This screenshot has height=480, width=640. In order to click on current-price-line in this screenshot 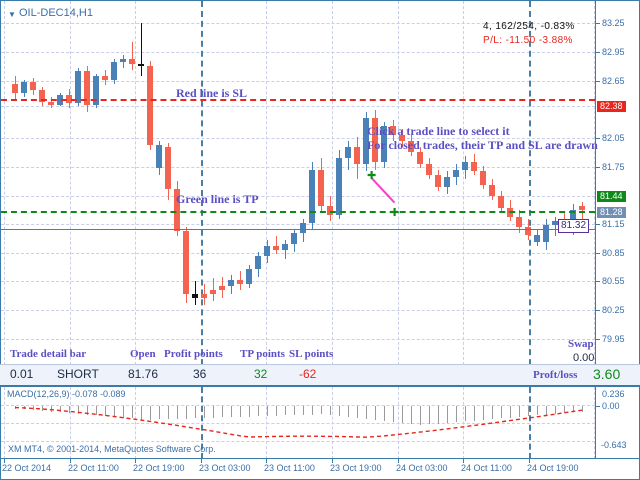, I will do `click(298, 229)`.